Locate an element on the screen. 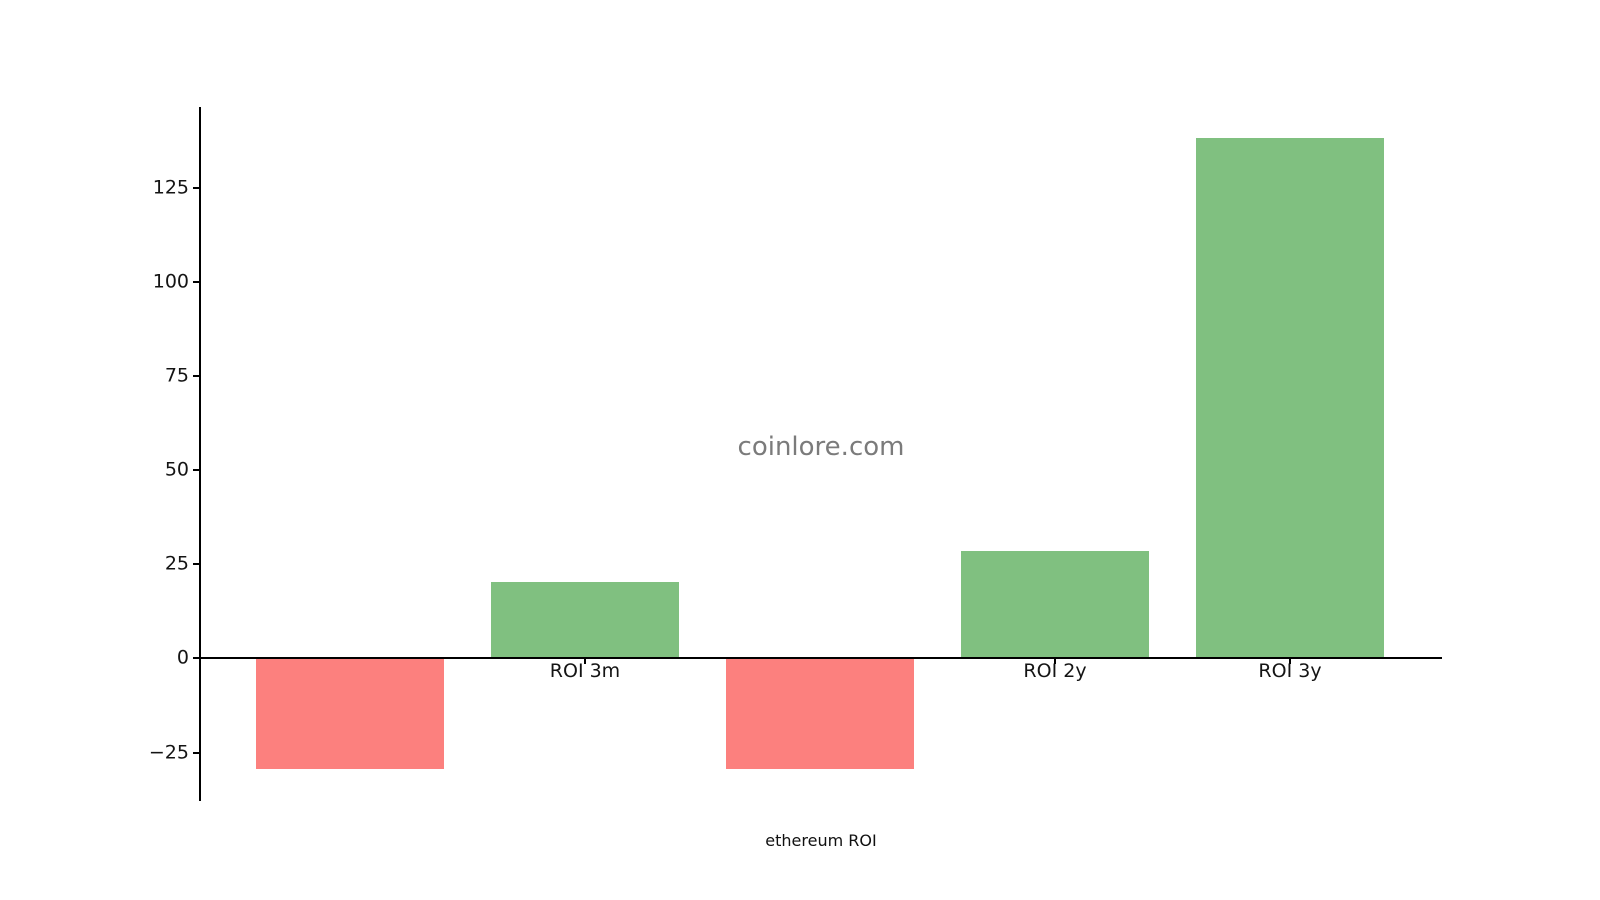 The width and height of the screenshot is (1600, 900). bar-roi-3y is located at coordinates (1290, 398).